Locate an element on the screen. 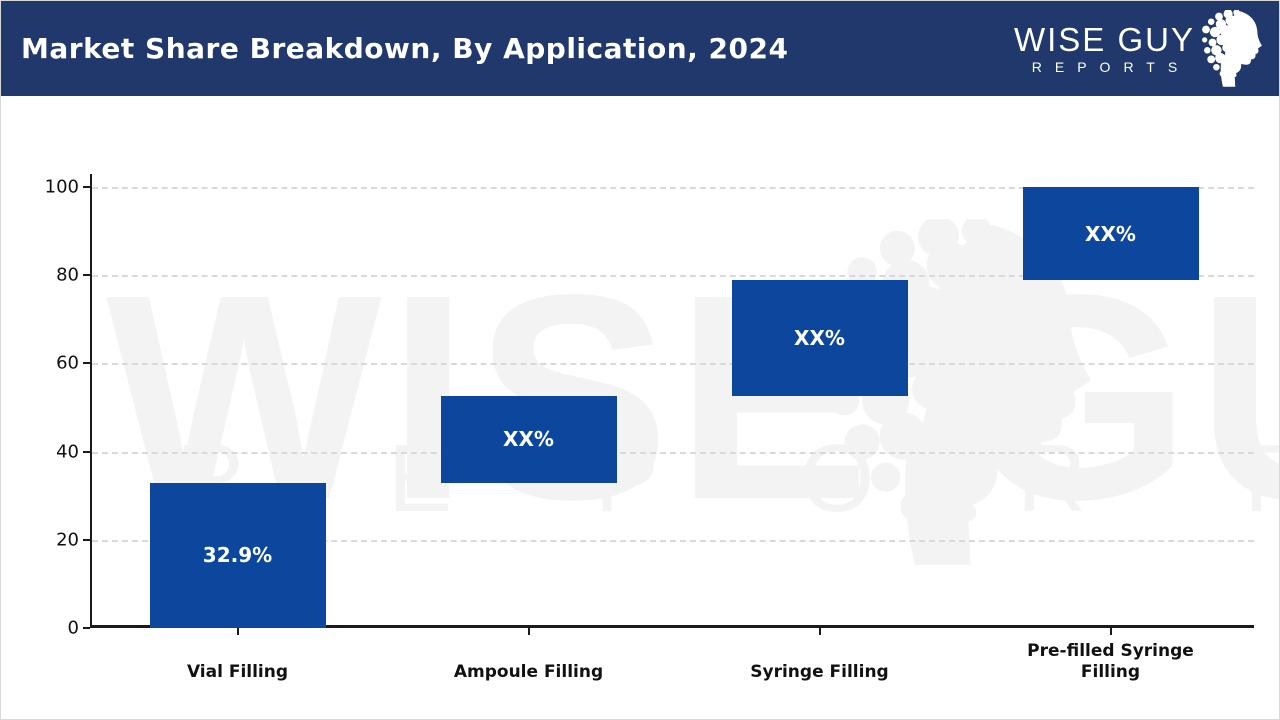 The image size is (1280, 720). bar-vial-filling: 32.9% is located at coordinates (237, 555).